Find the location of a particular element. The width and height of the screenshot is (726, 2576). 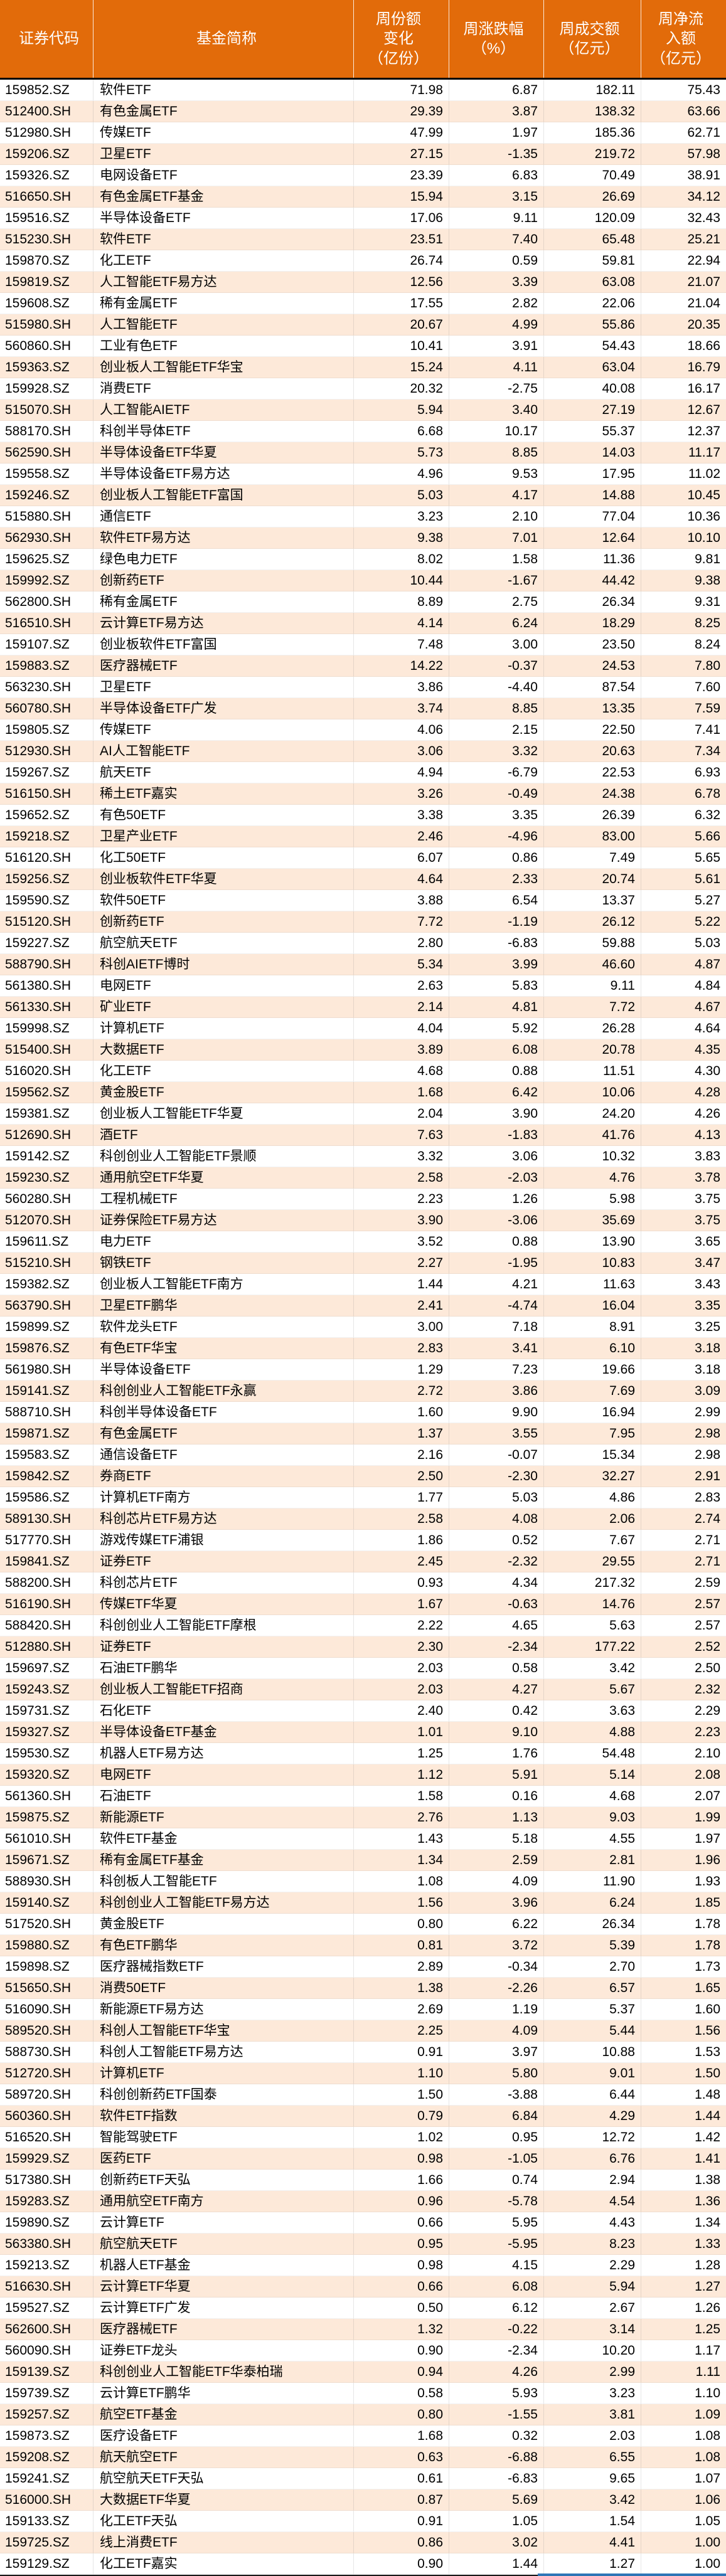

cell-share-change: 2.41 is located at coordinates (401, 1306).